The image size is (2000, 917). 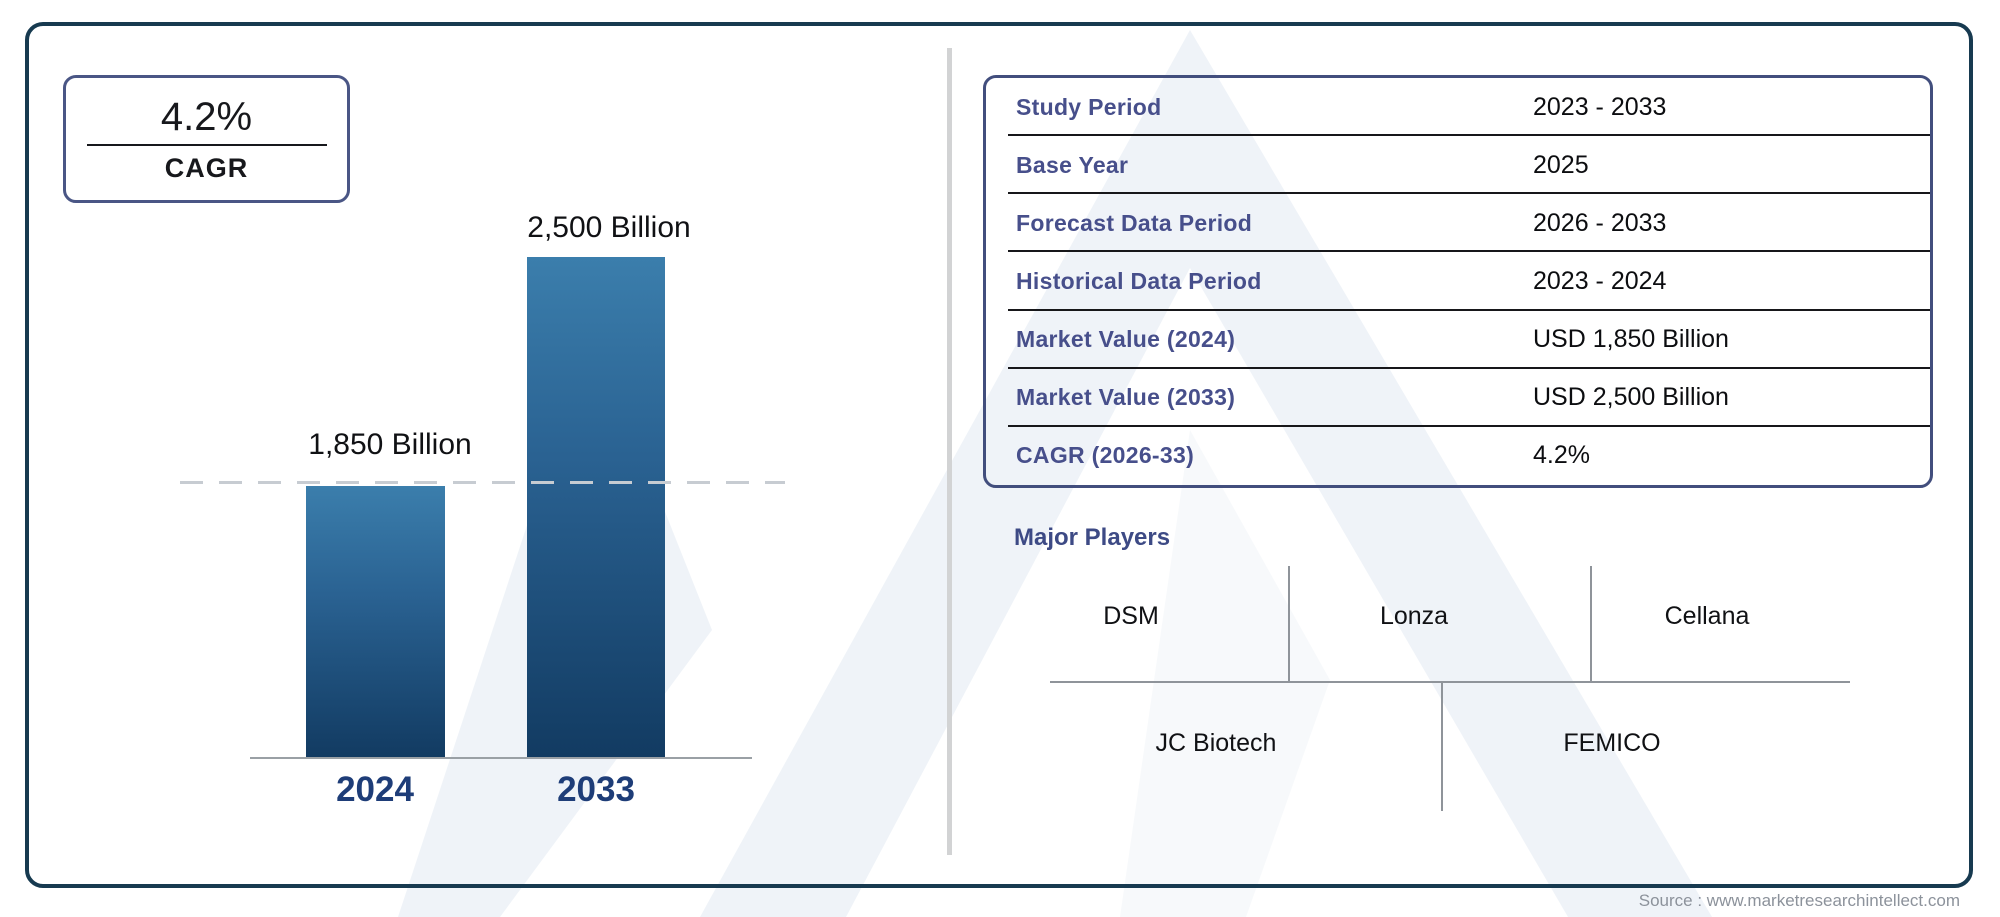 I want to click on source-text: Source : www.marketresearchintellect.com, so click(x=1799, y=900).